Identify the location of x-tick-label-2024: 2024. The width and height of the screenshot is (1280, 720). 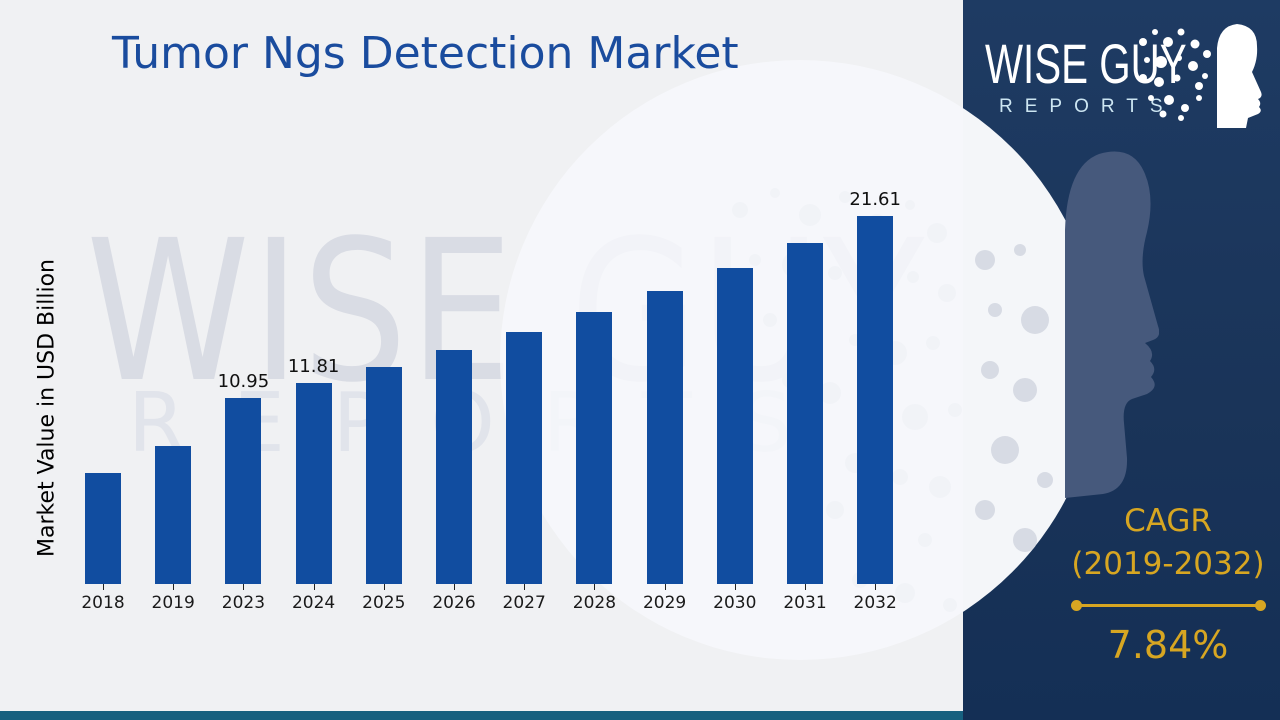
(313, 603).